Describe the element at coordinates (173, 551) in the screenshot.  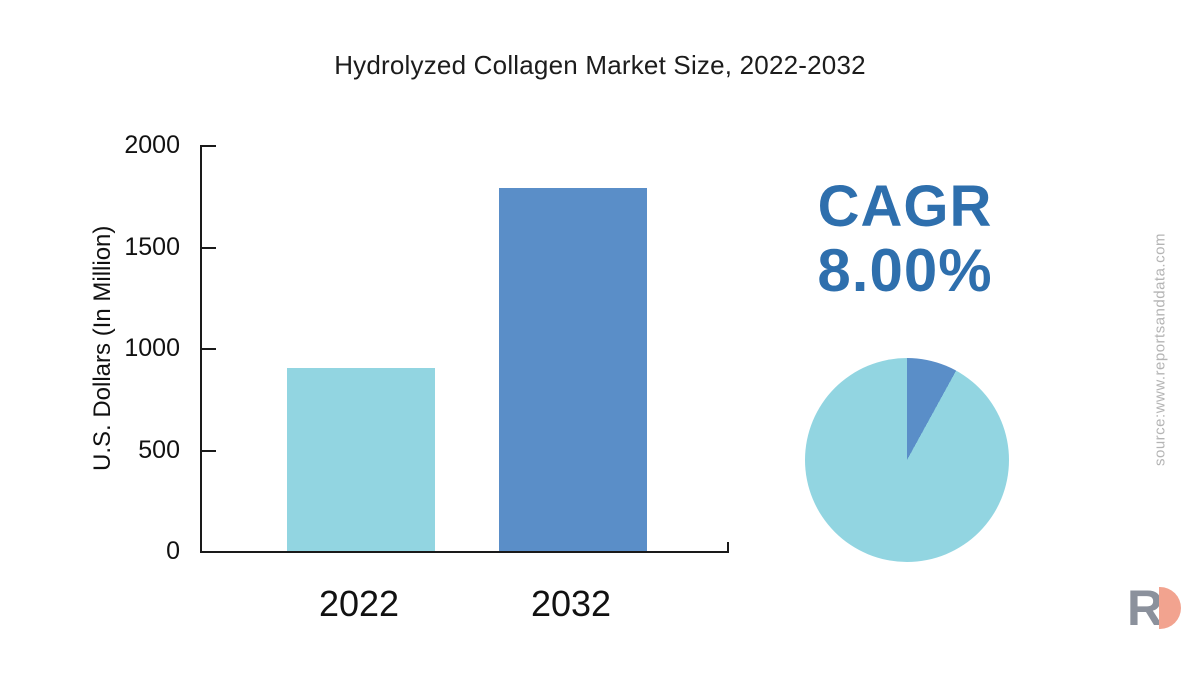
I see `y-tick-label: 0` at that location.